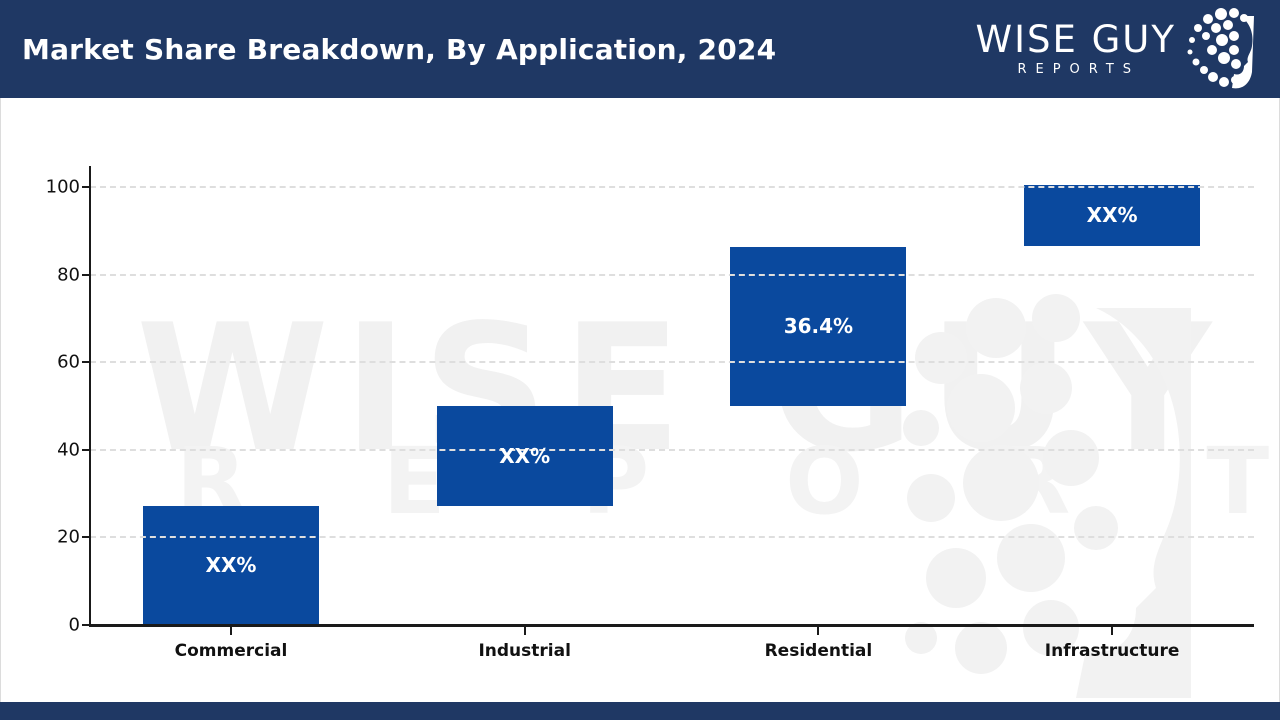  I want to click on y-tick-label: 80, so click(68, 275).